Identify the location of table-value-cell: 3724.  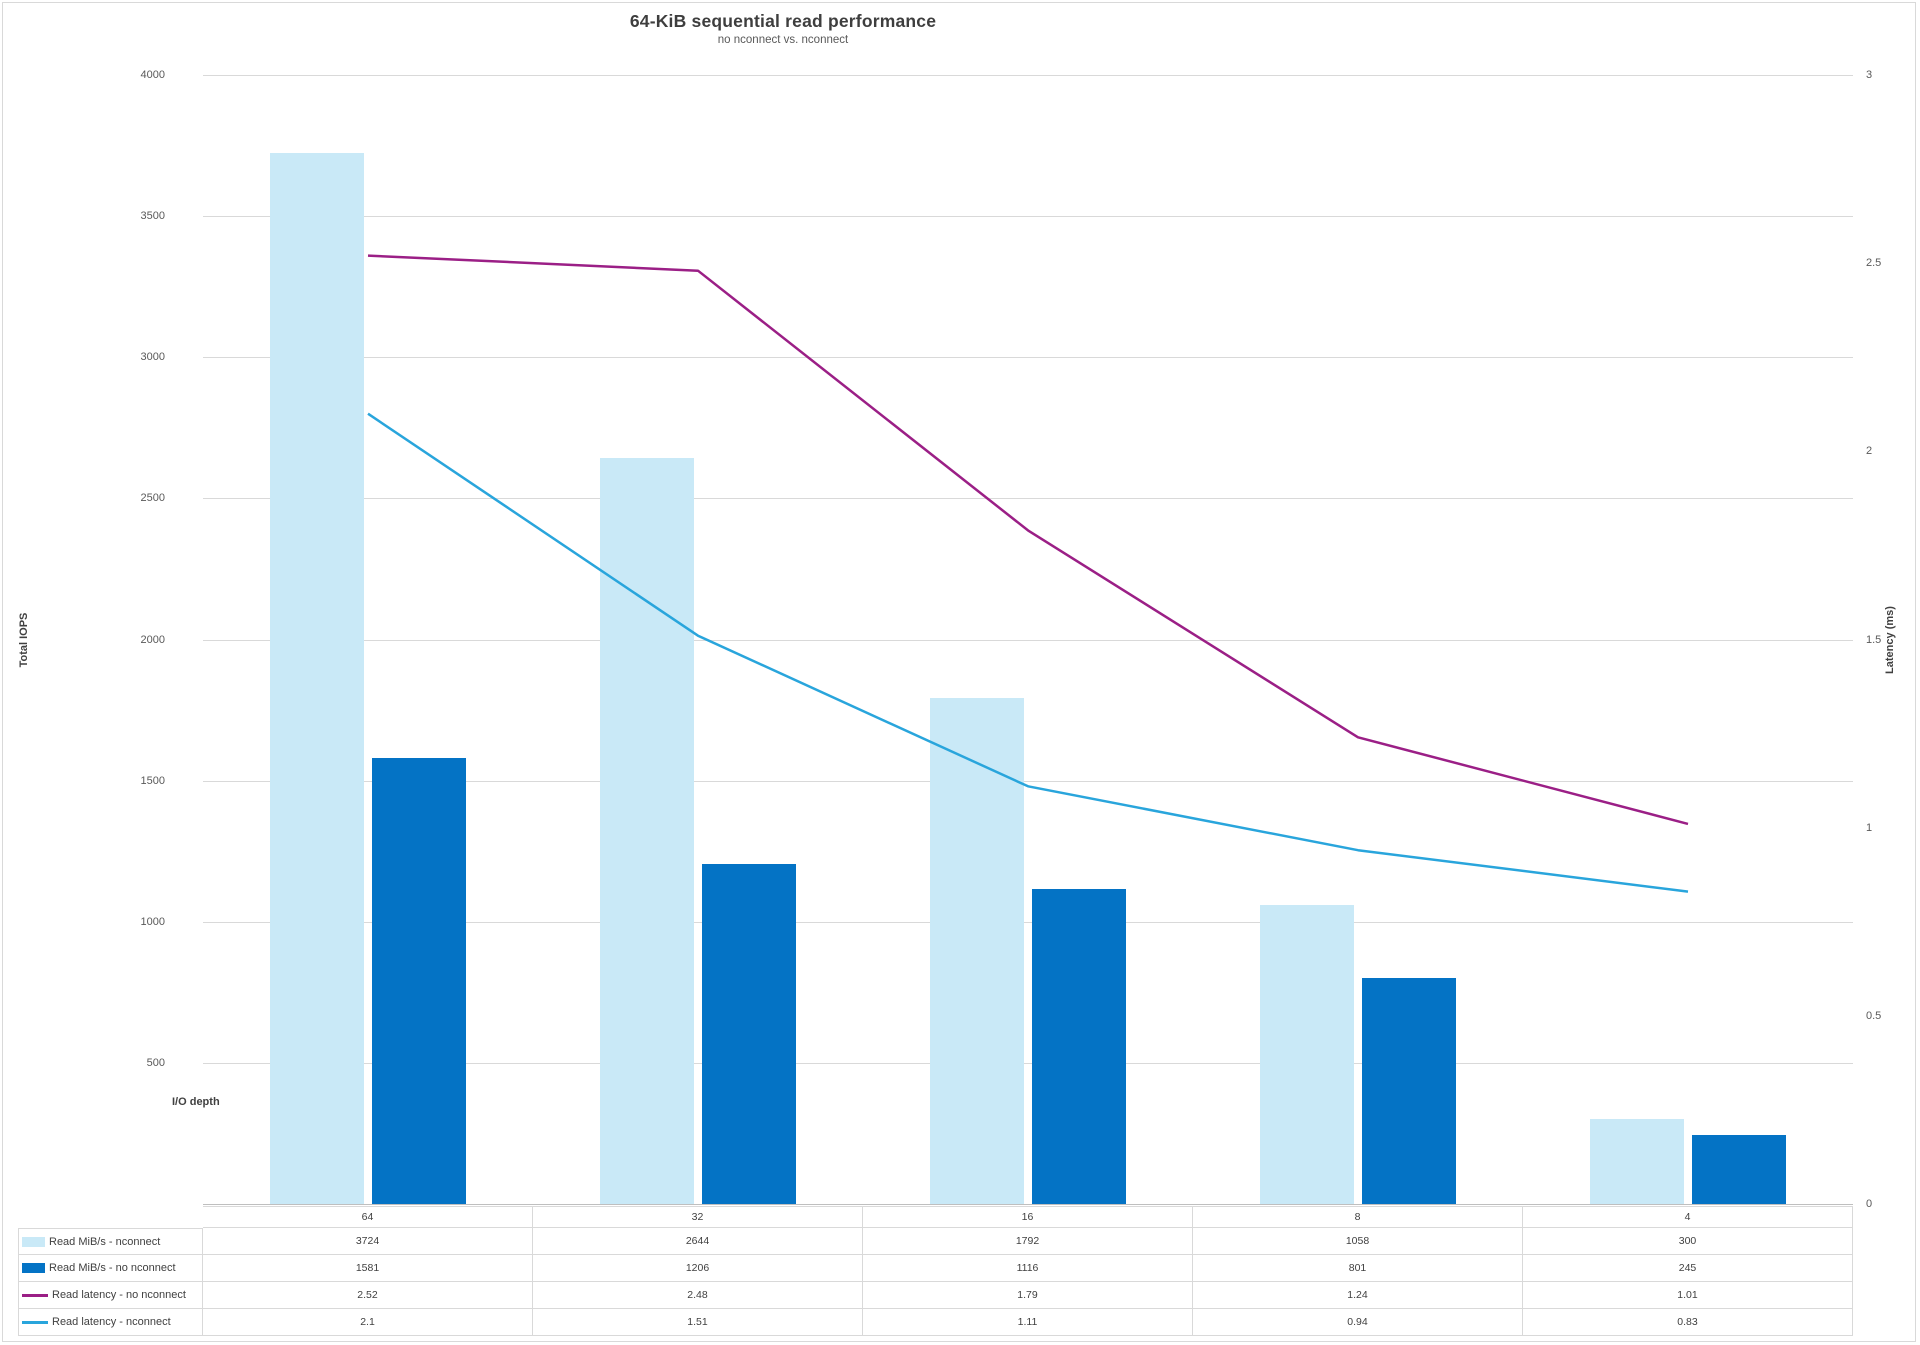
(368, 1241).